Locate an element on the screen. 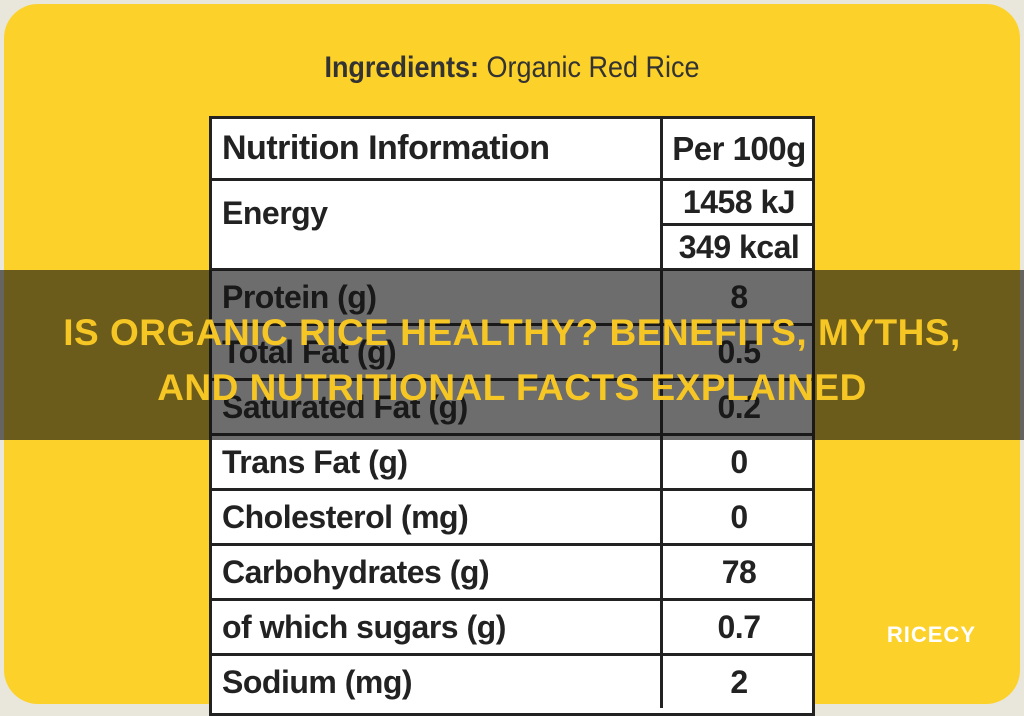  ingredients-value: Organic Red Rice is located at coordinates (593, 67).